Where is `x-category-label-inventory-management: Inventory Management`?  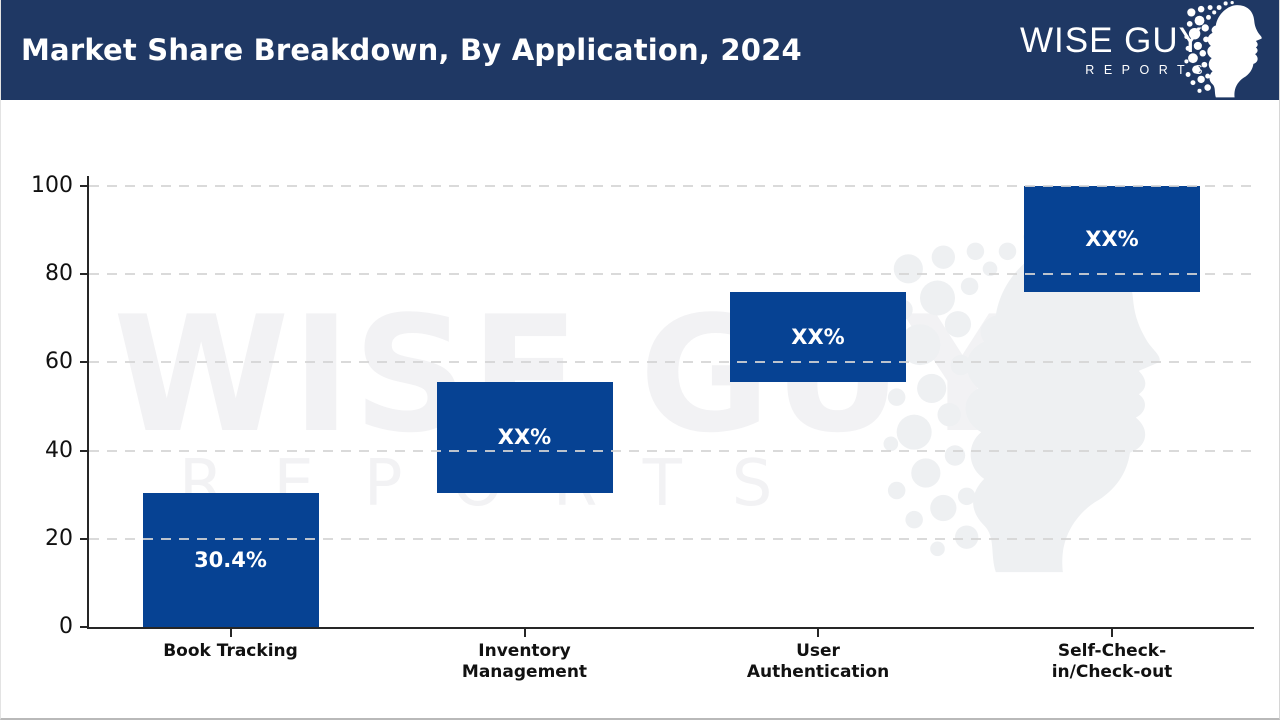
x-category-label-inventory-management: Inventory Management is located at coordinates (524, 662).